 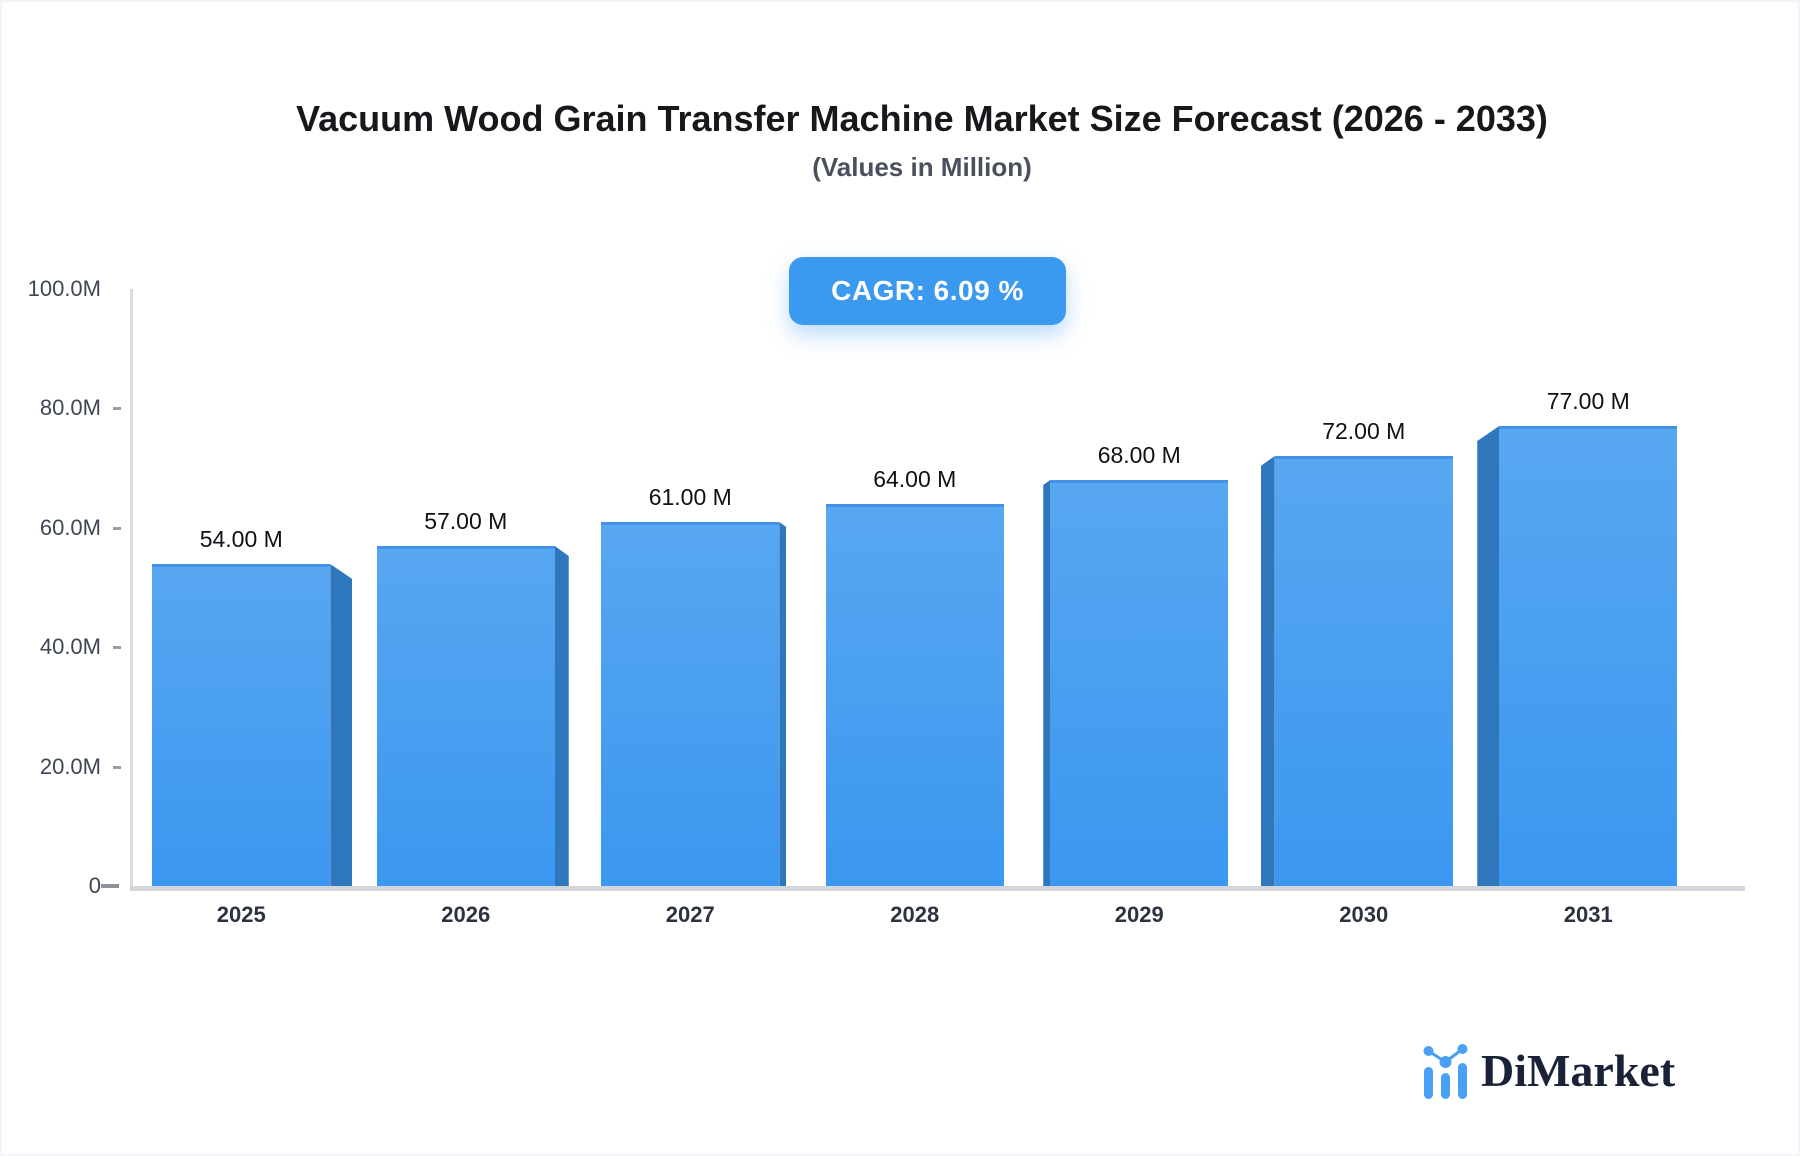 I want to click on bar-2027, so click(x=690, y=704).